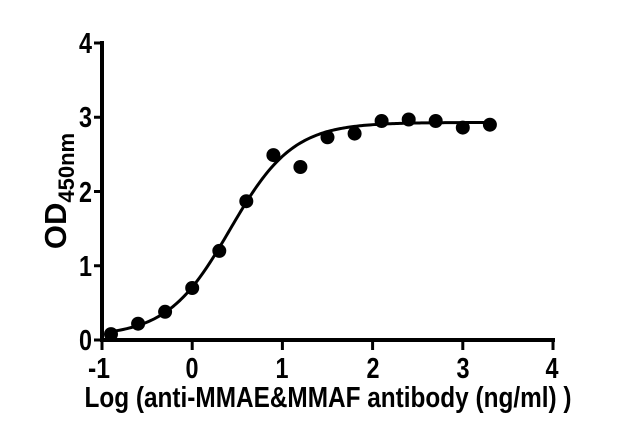 The width and height of the screenshot is (627, 445). What do you see at coordinates (552, 369) in the screenshot?
I see `x-tick-label: 4` at bounding box center [552, 369].